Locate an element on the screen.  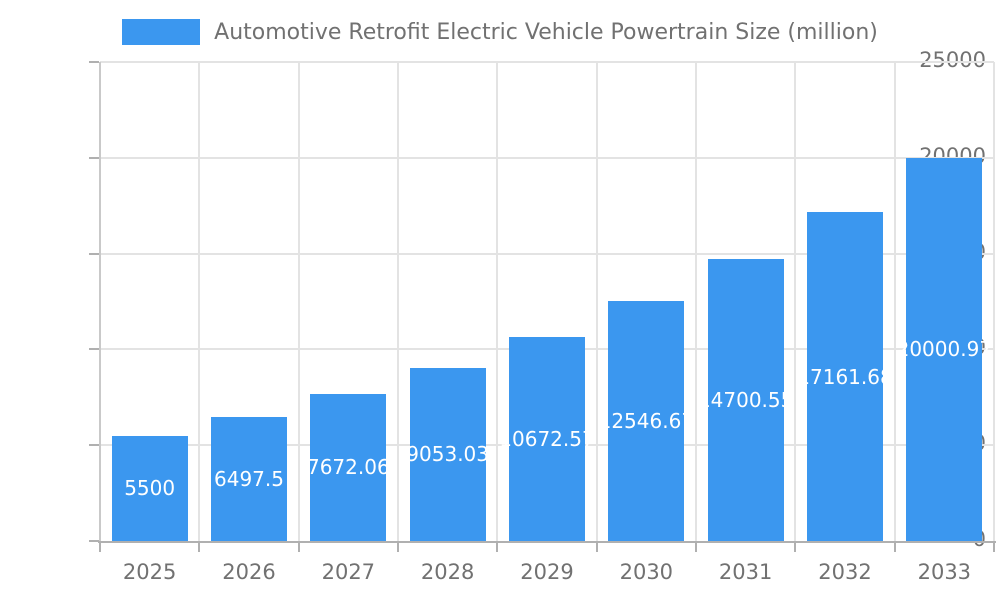
bar-2027: 7672.06 is located at coordinates (348, 467).